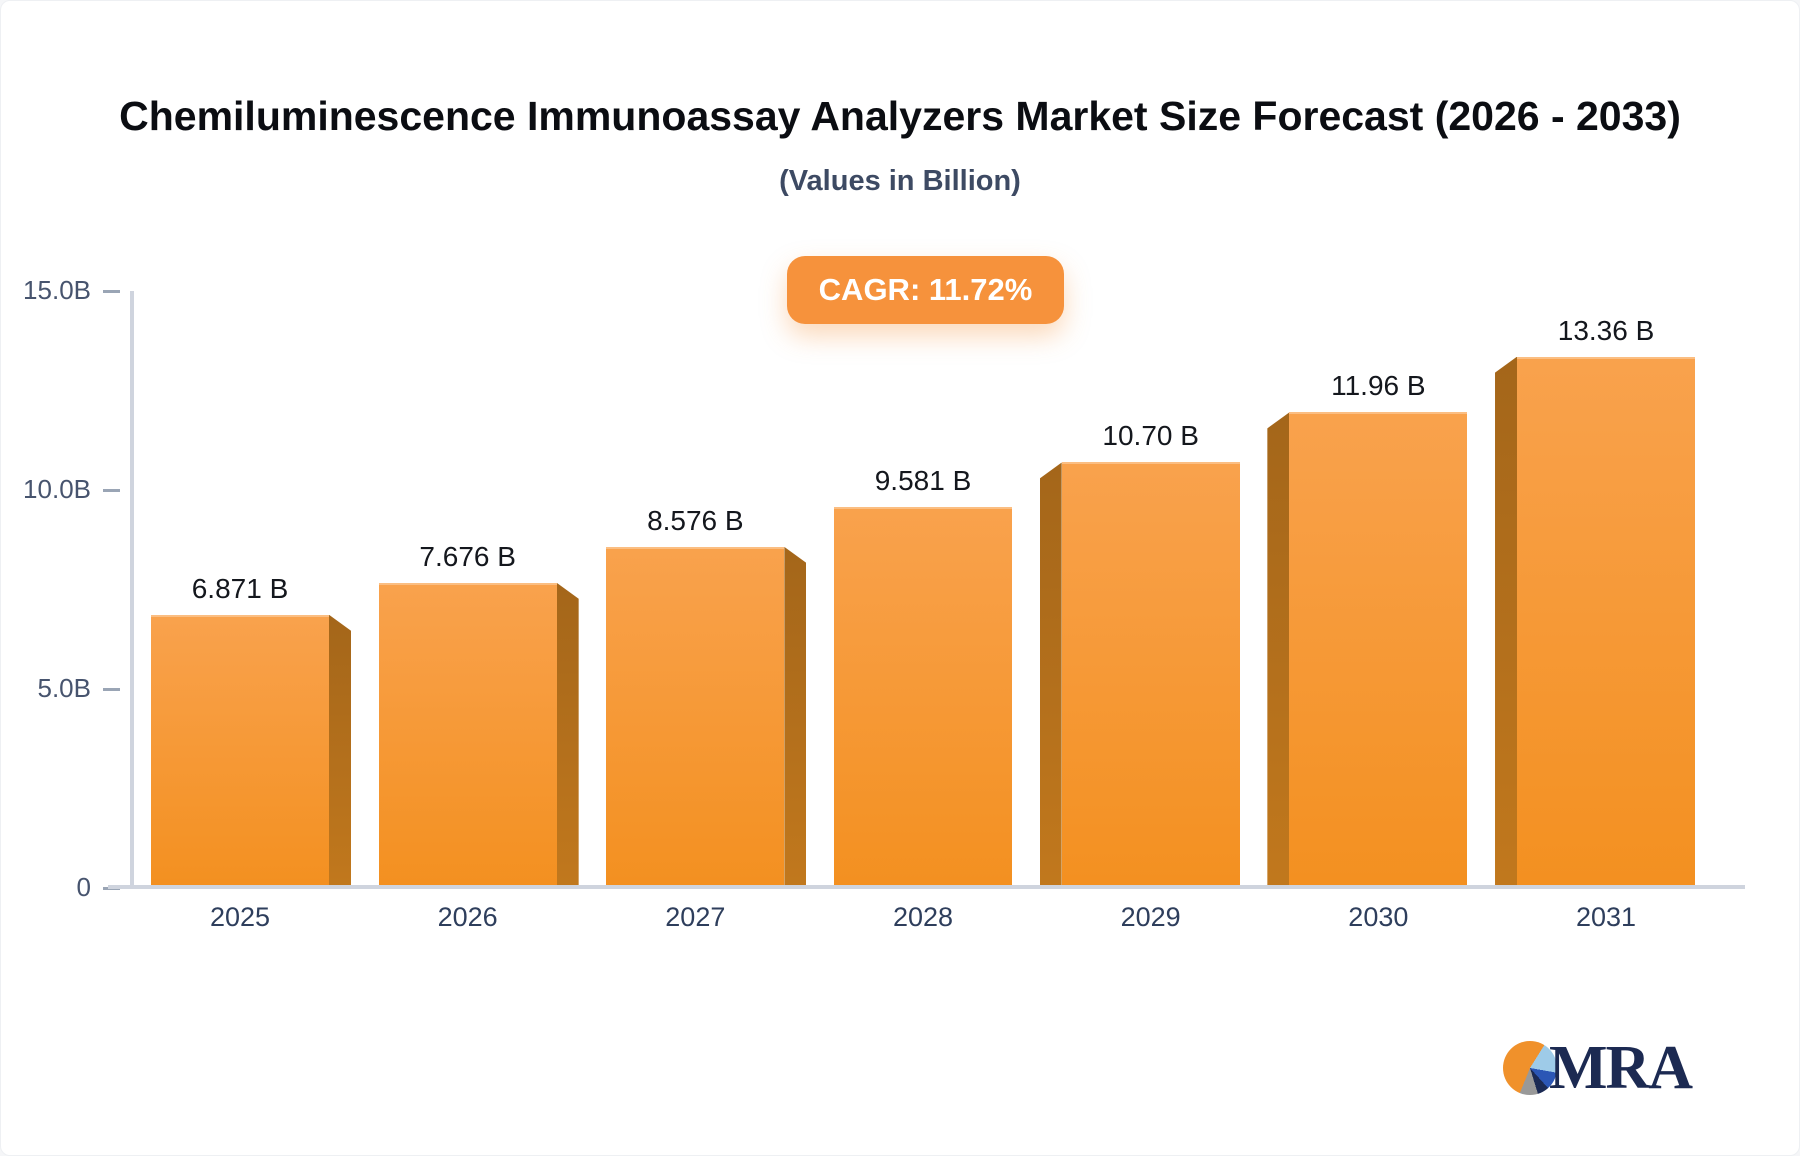  What do you see at coordinates (923, 697) in the screenshot?
I see `bar-2028` at bounding box center [923, 697].